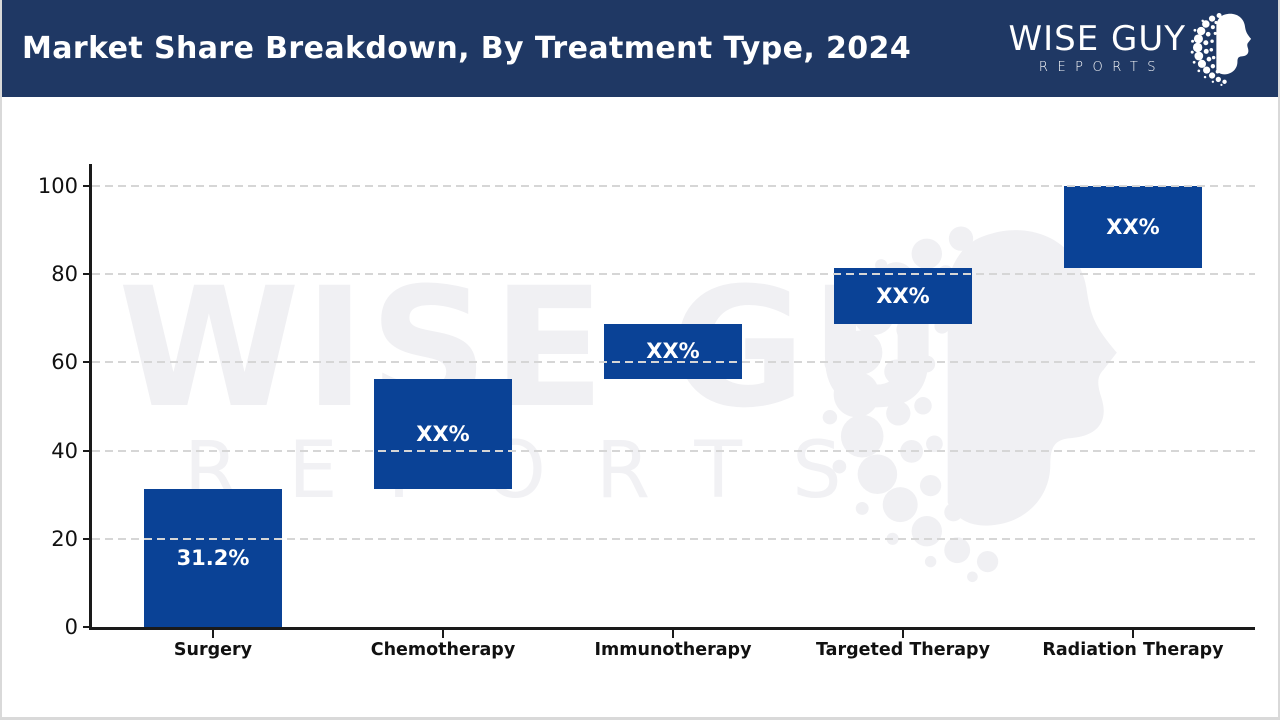 This screenshot has width=1280, height=720. I want to click on x-tick-mark-targeted-therapy, so click(903, 634).